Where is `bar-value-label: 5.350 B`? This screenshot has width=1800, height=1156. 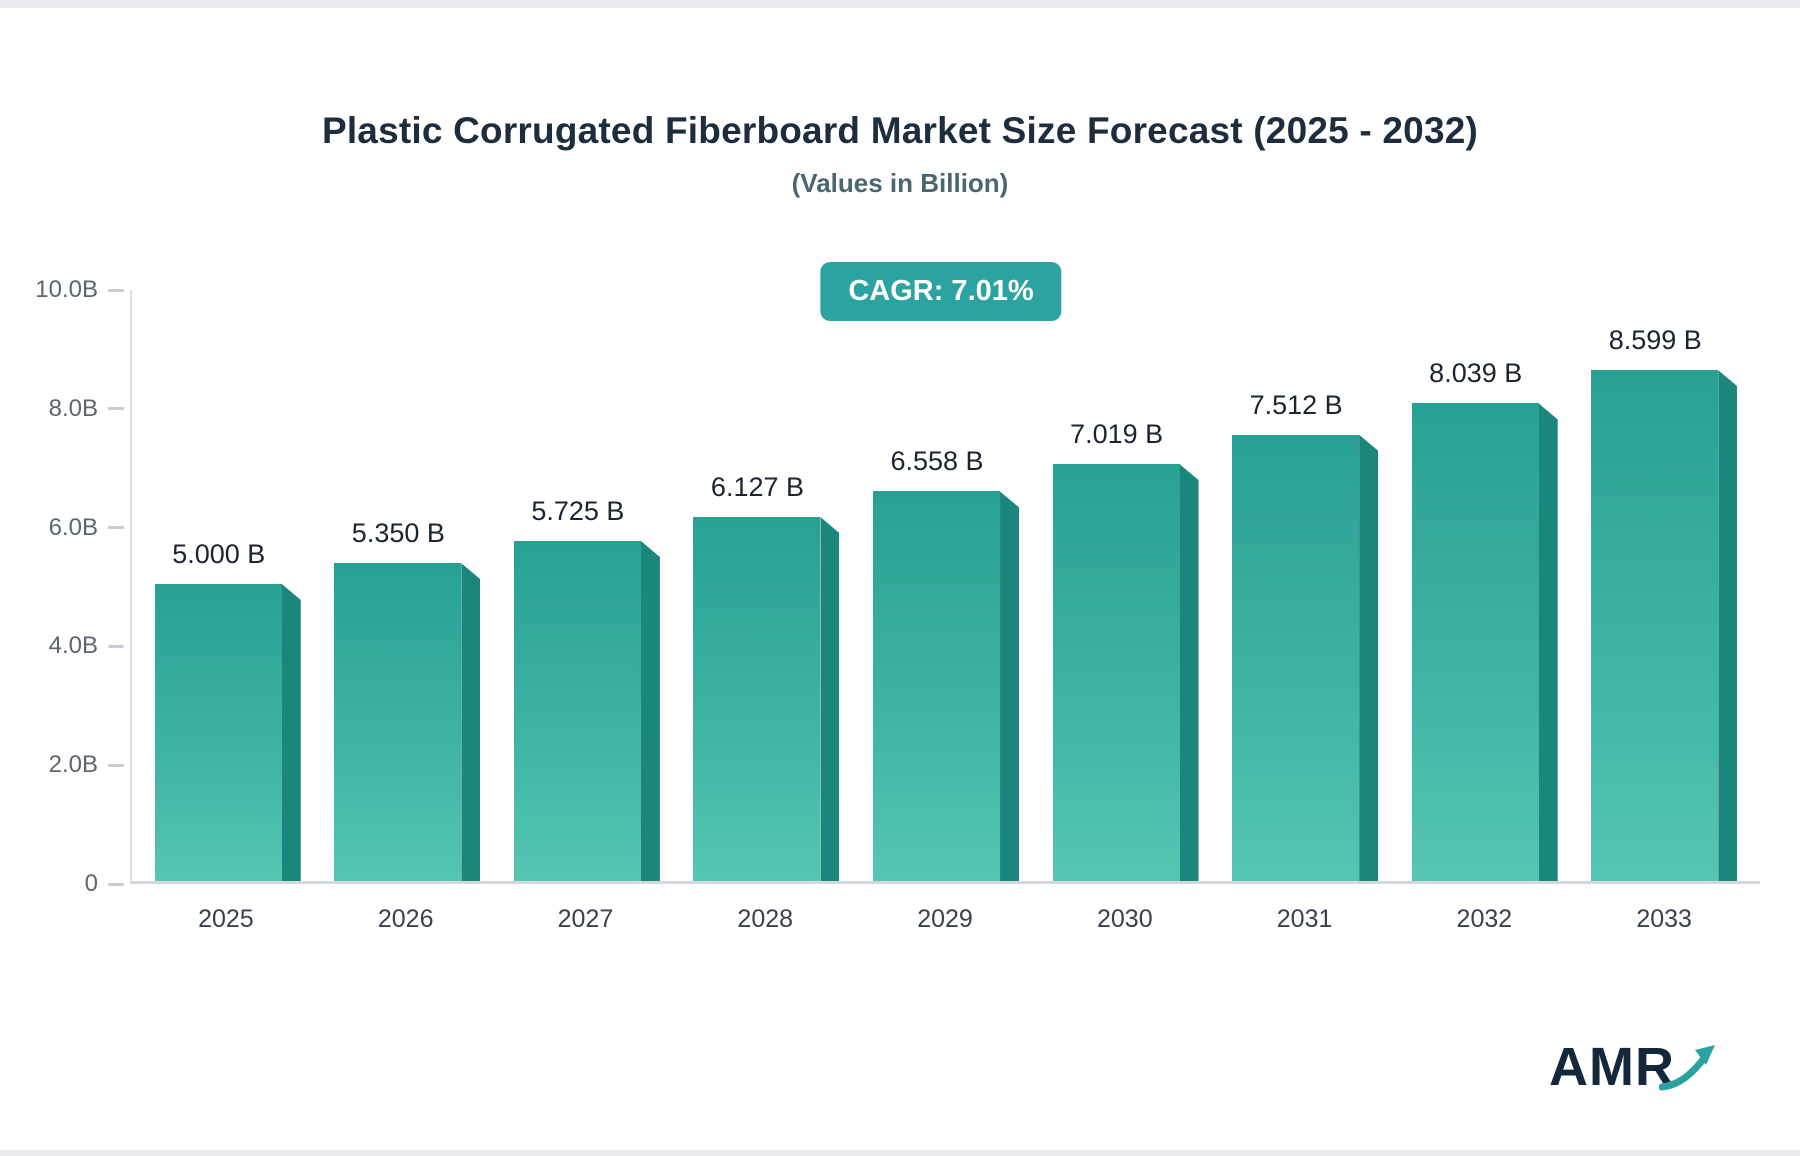 bar-value-label: 5.350 B is located at coordinates (398, 533).